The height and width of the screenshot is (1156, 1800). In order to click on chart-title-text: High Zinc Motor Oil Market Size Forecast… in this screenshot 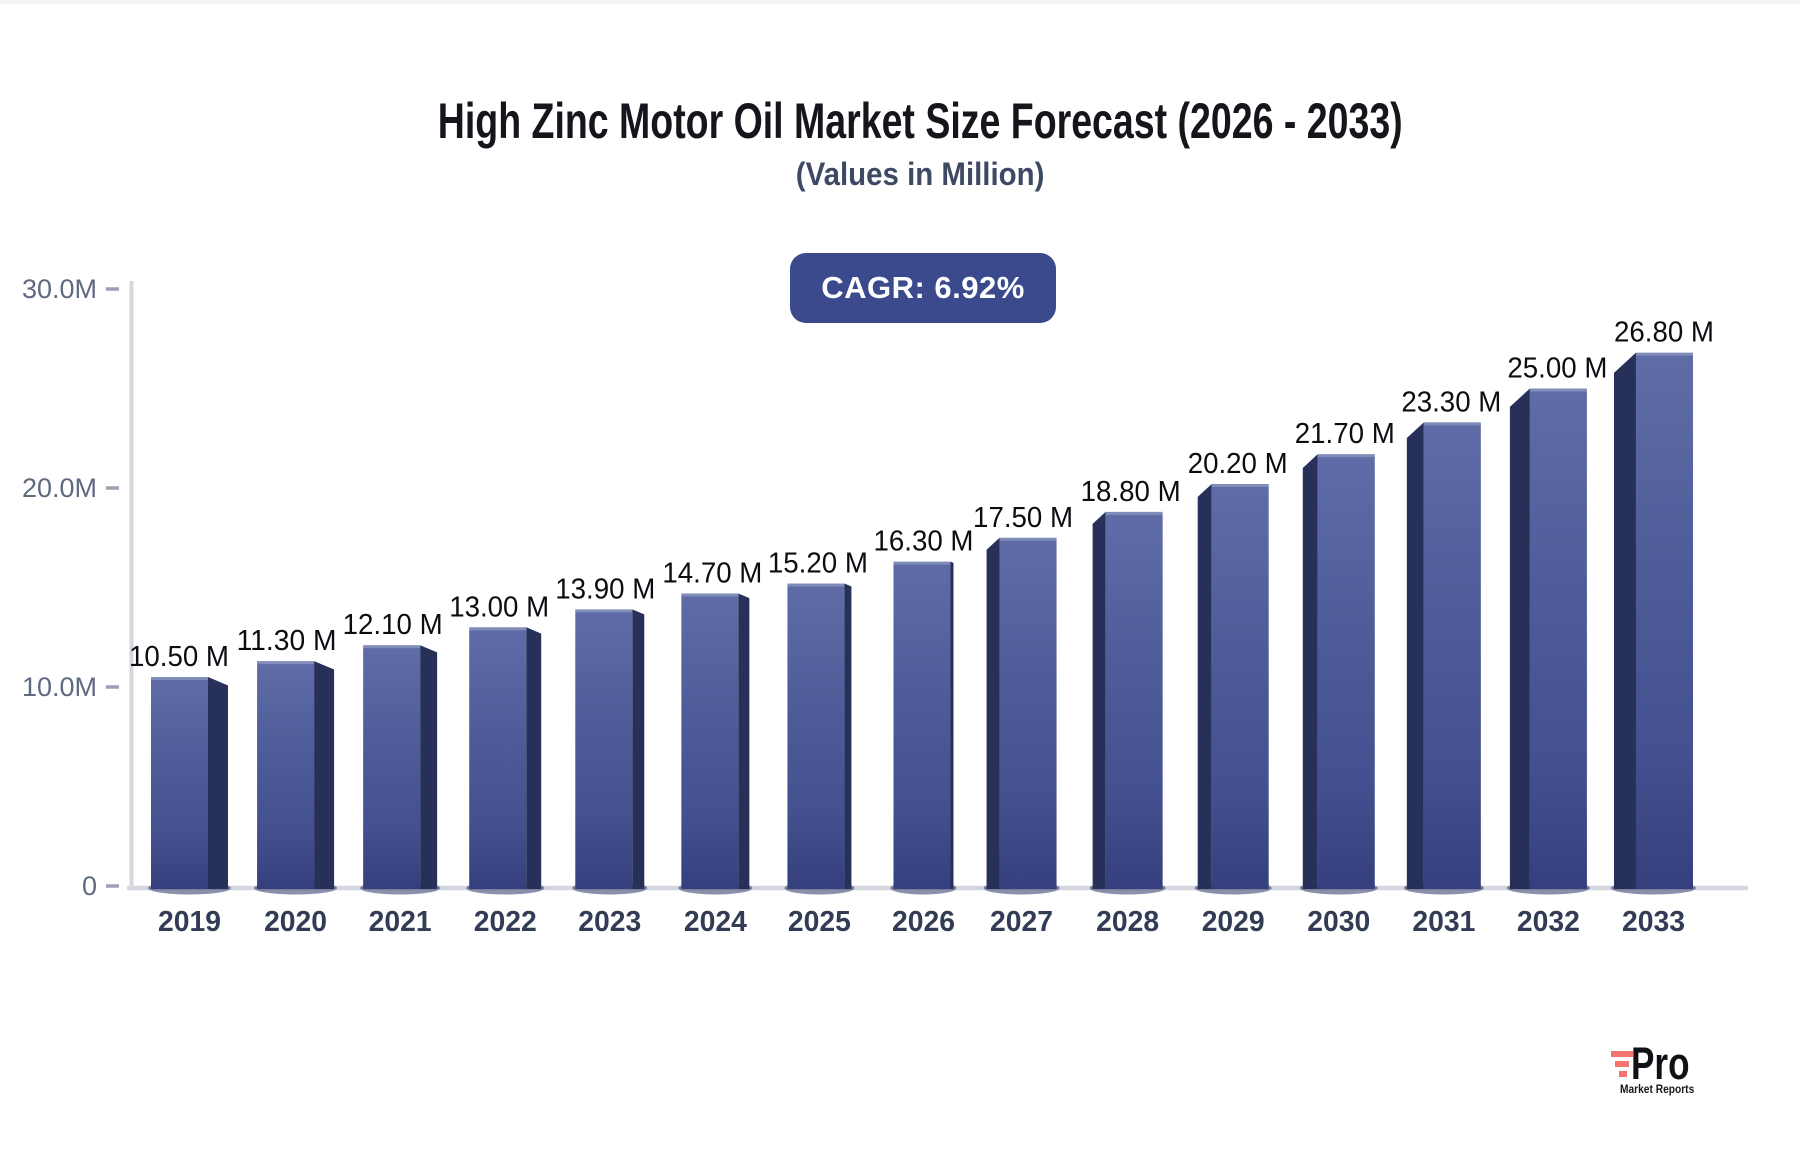, I will do `click(920, 121)`.